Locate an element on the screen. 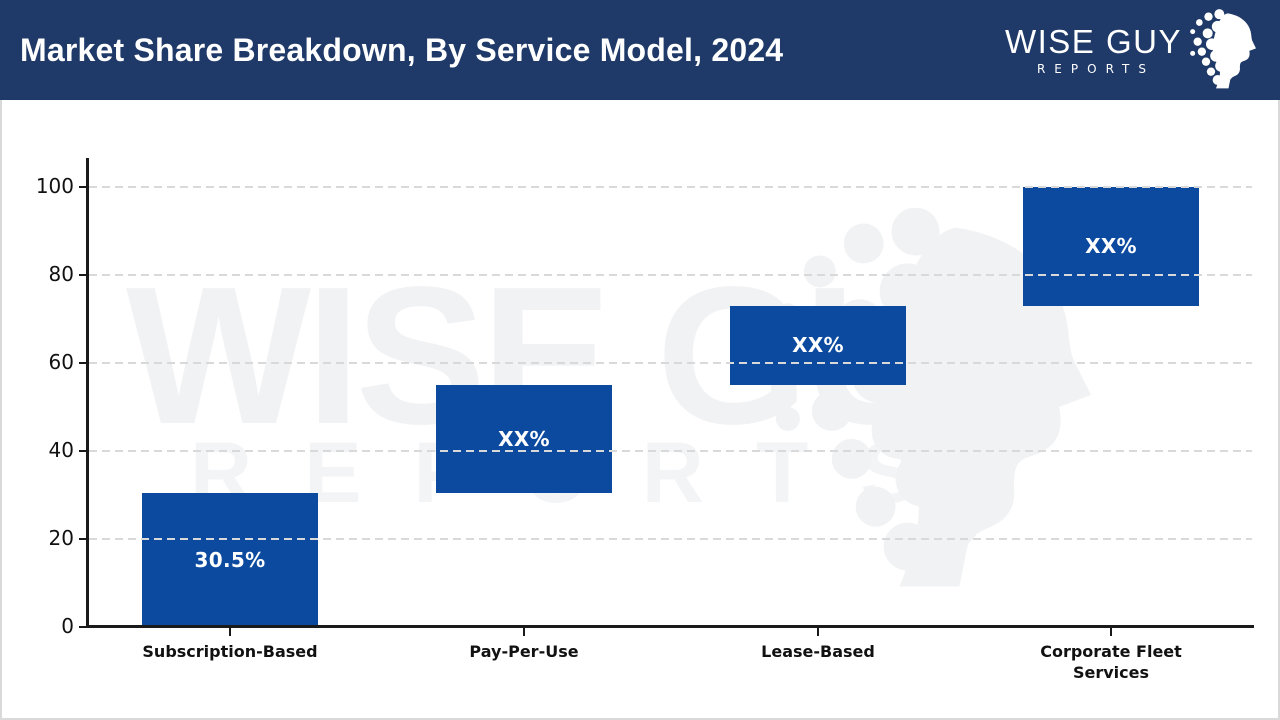  bar-lease-based: XX% is located at coordinates (818, 345).